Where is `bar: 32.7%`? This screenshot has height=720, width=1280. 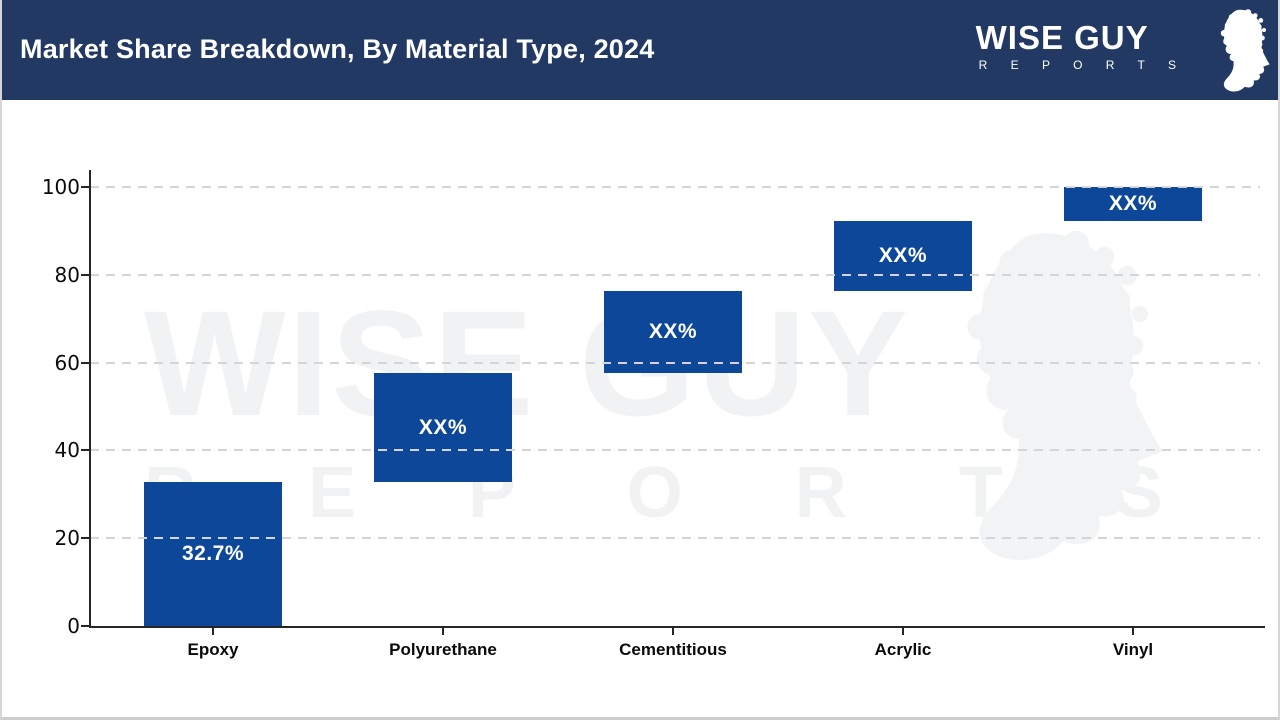 bar: 32.7% is located at coordinates (213, 554).